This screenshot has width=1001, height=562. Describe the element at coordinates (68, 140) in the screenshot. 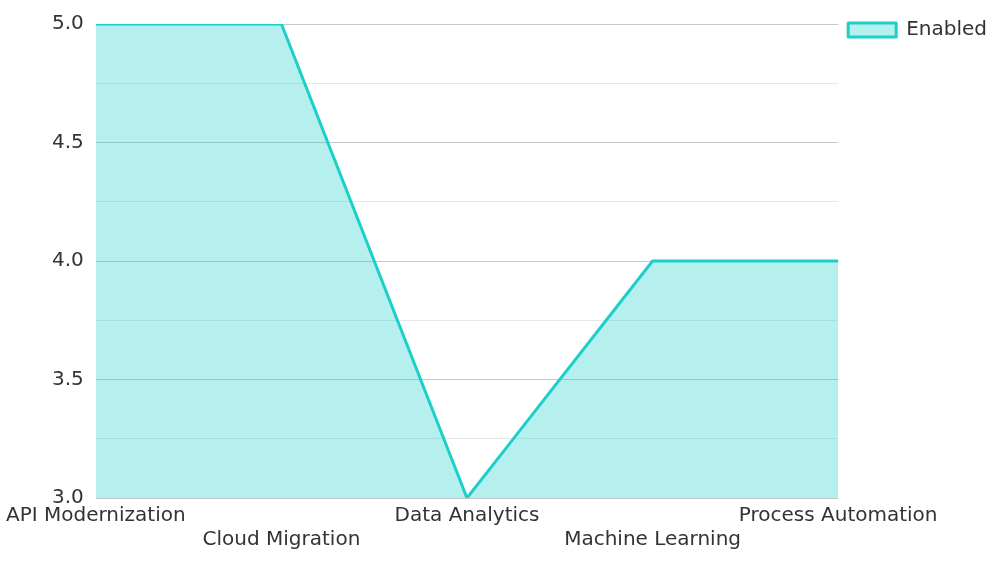

I see `y-tick-label: 4.5` at that location.